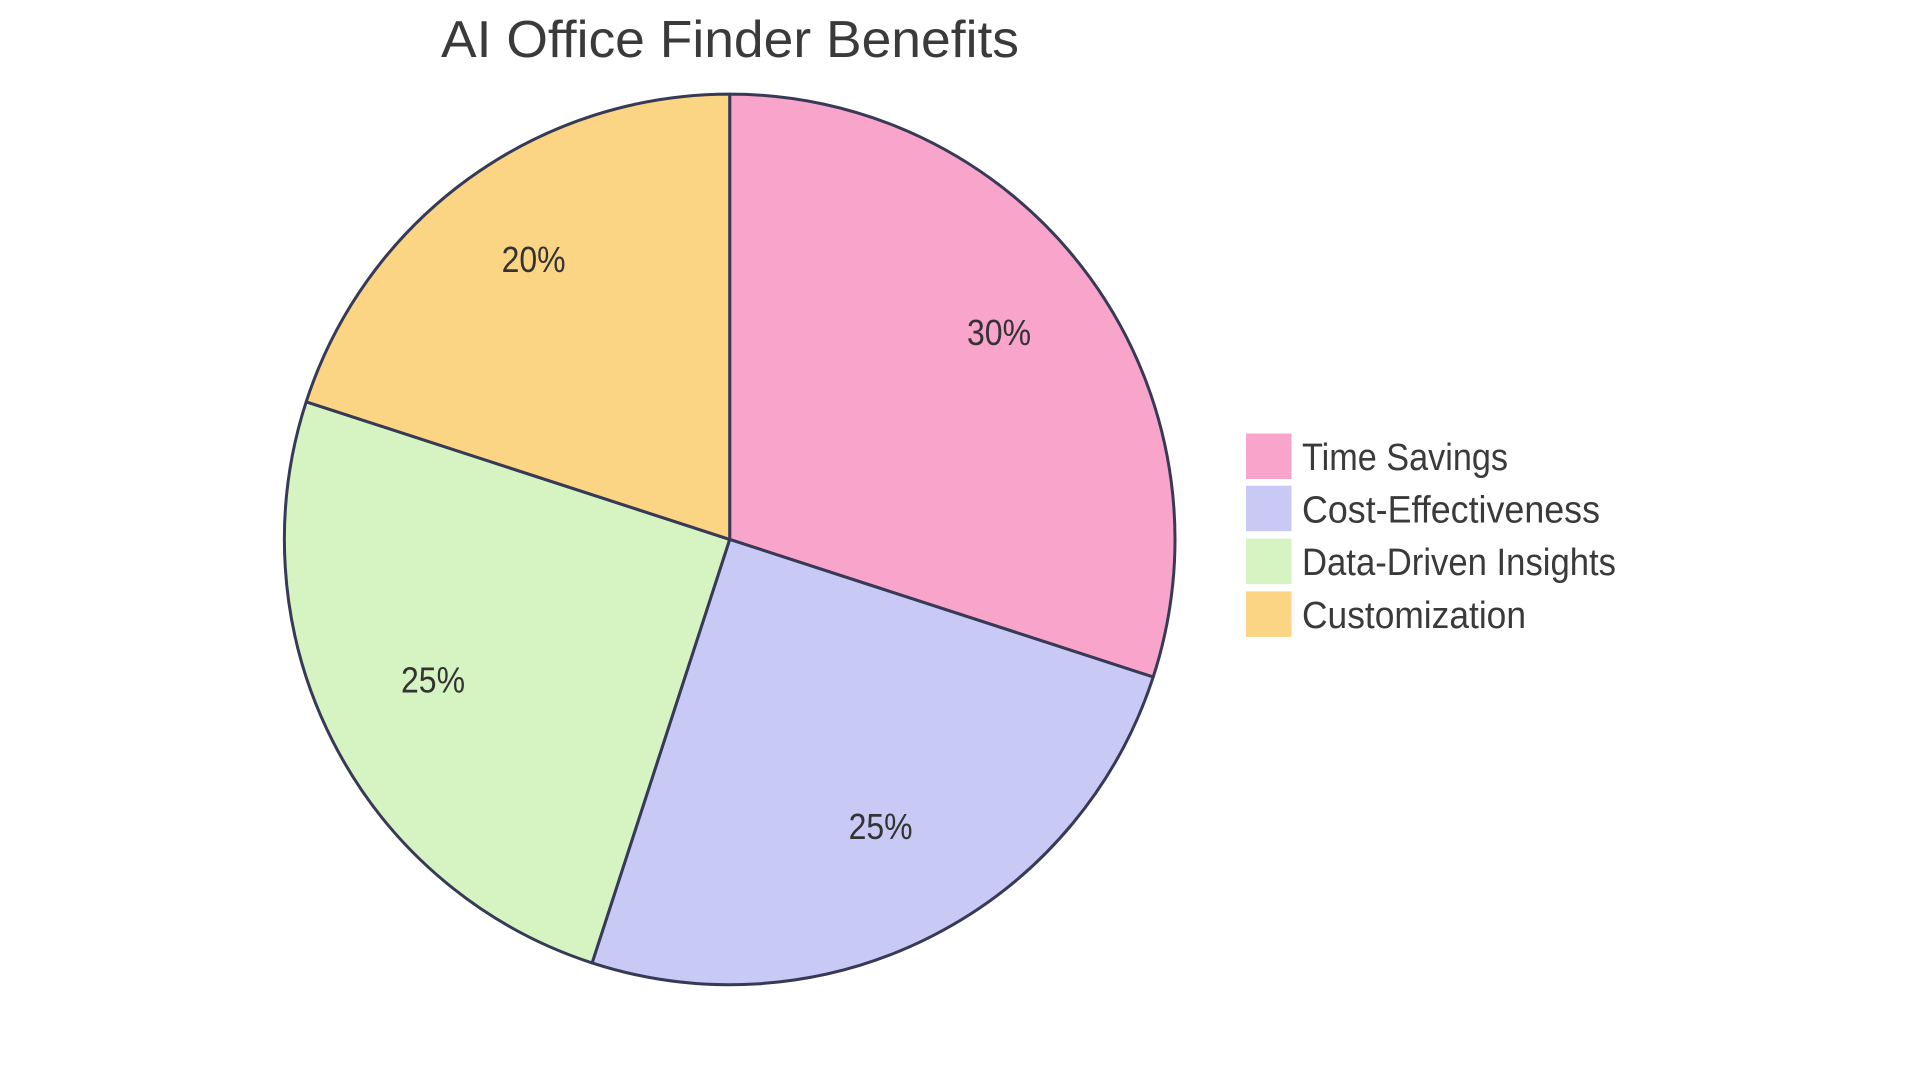 The width and height of the screenshot is (1920, 1083). Describe the element at coordinates (730, 40) in the screenshot. I see `svg-text: AI Office Finder Benefits` at that location.